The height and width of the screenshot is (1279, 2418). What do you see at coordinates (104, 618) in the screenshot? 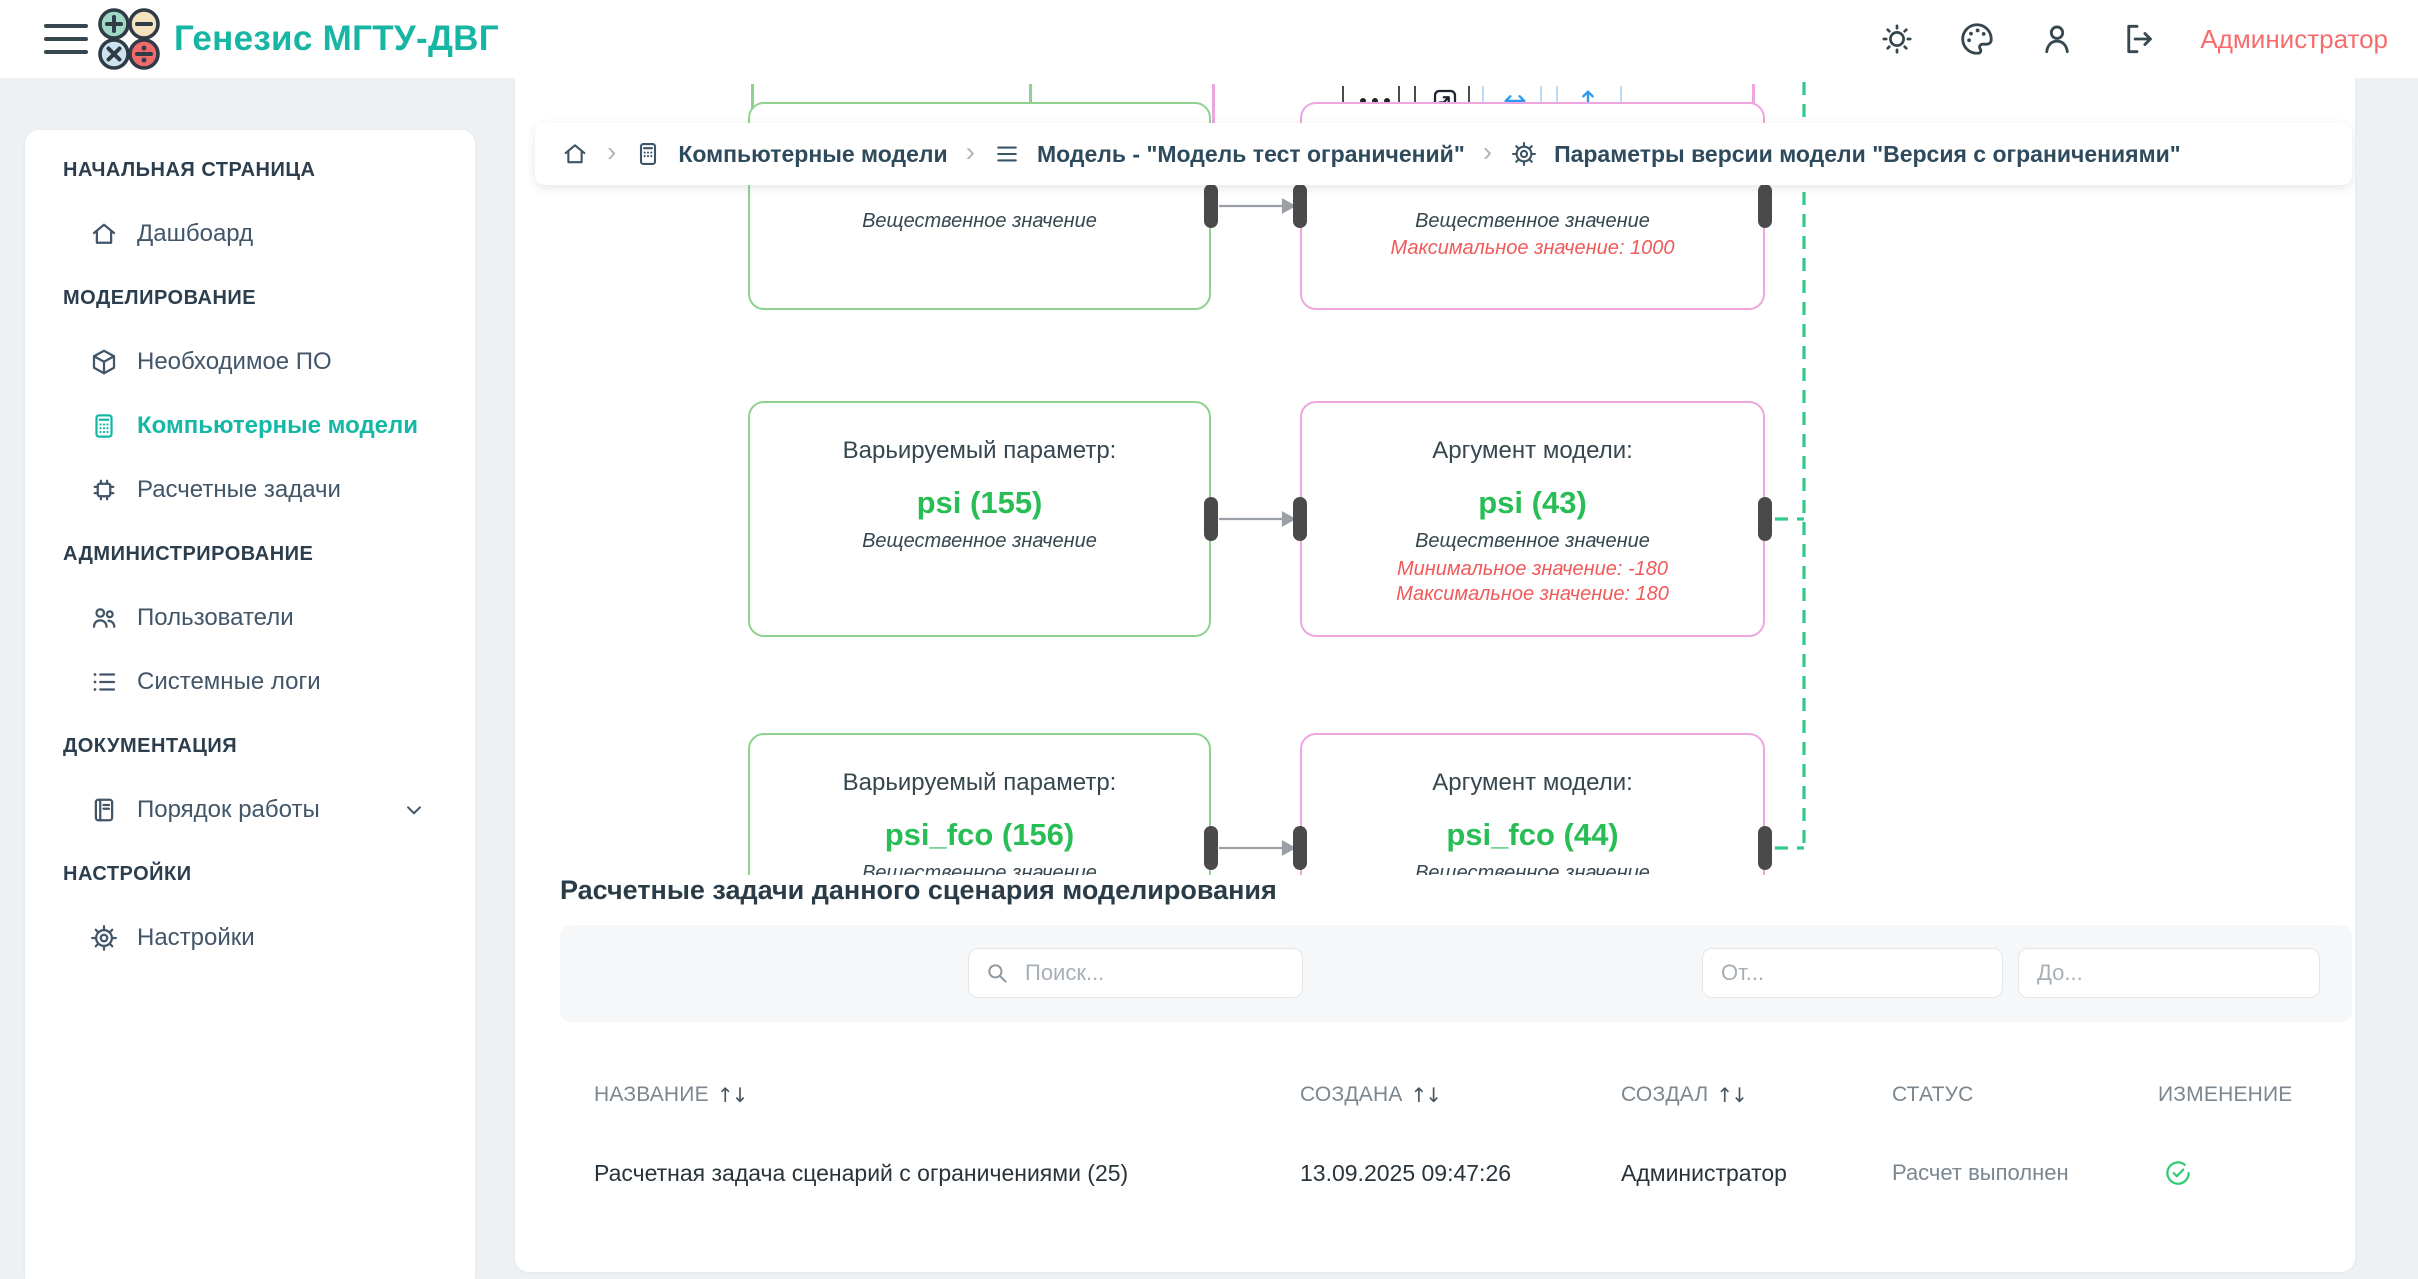
I see `users-icon` at bounding box center [104, 618].